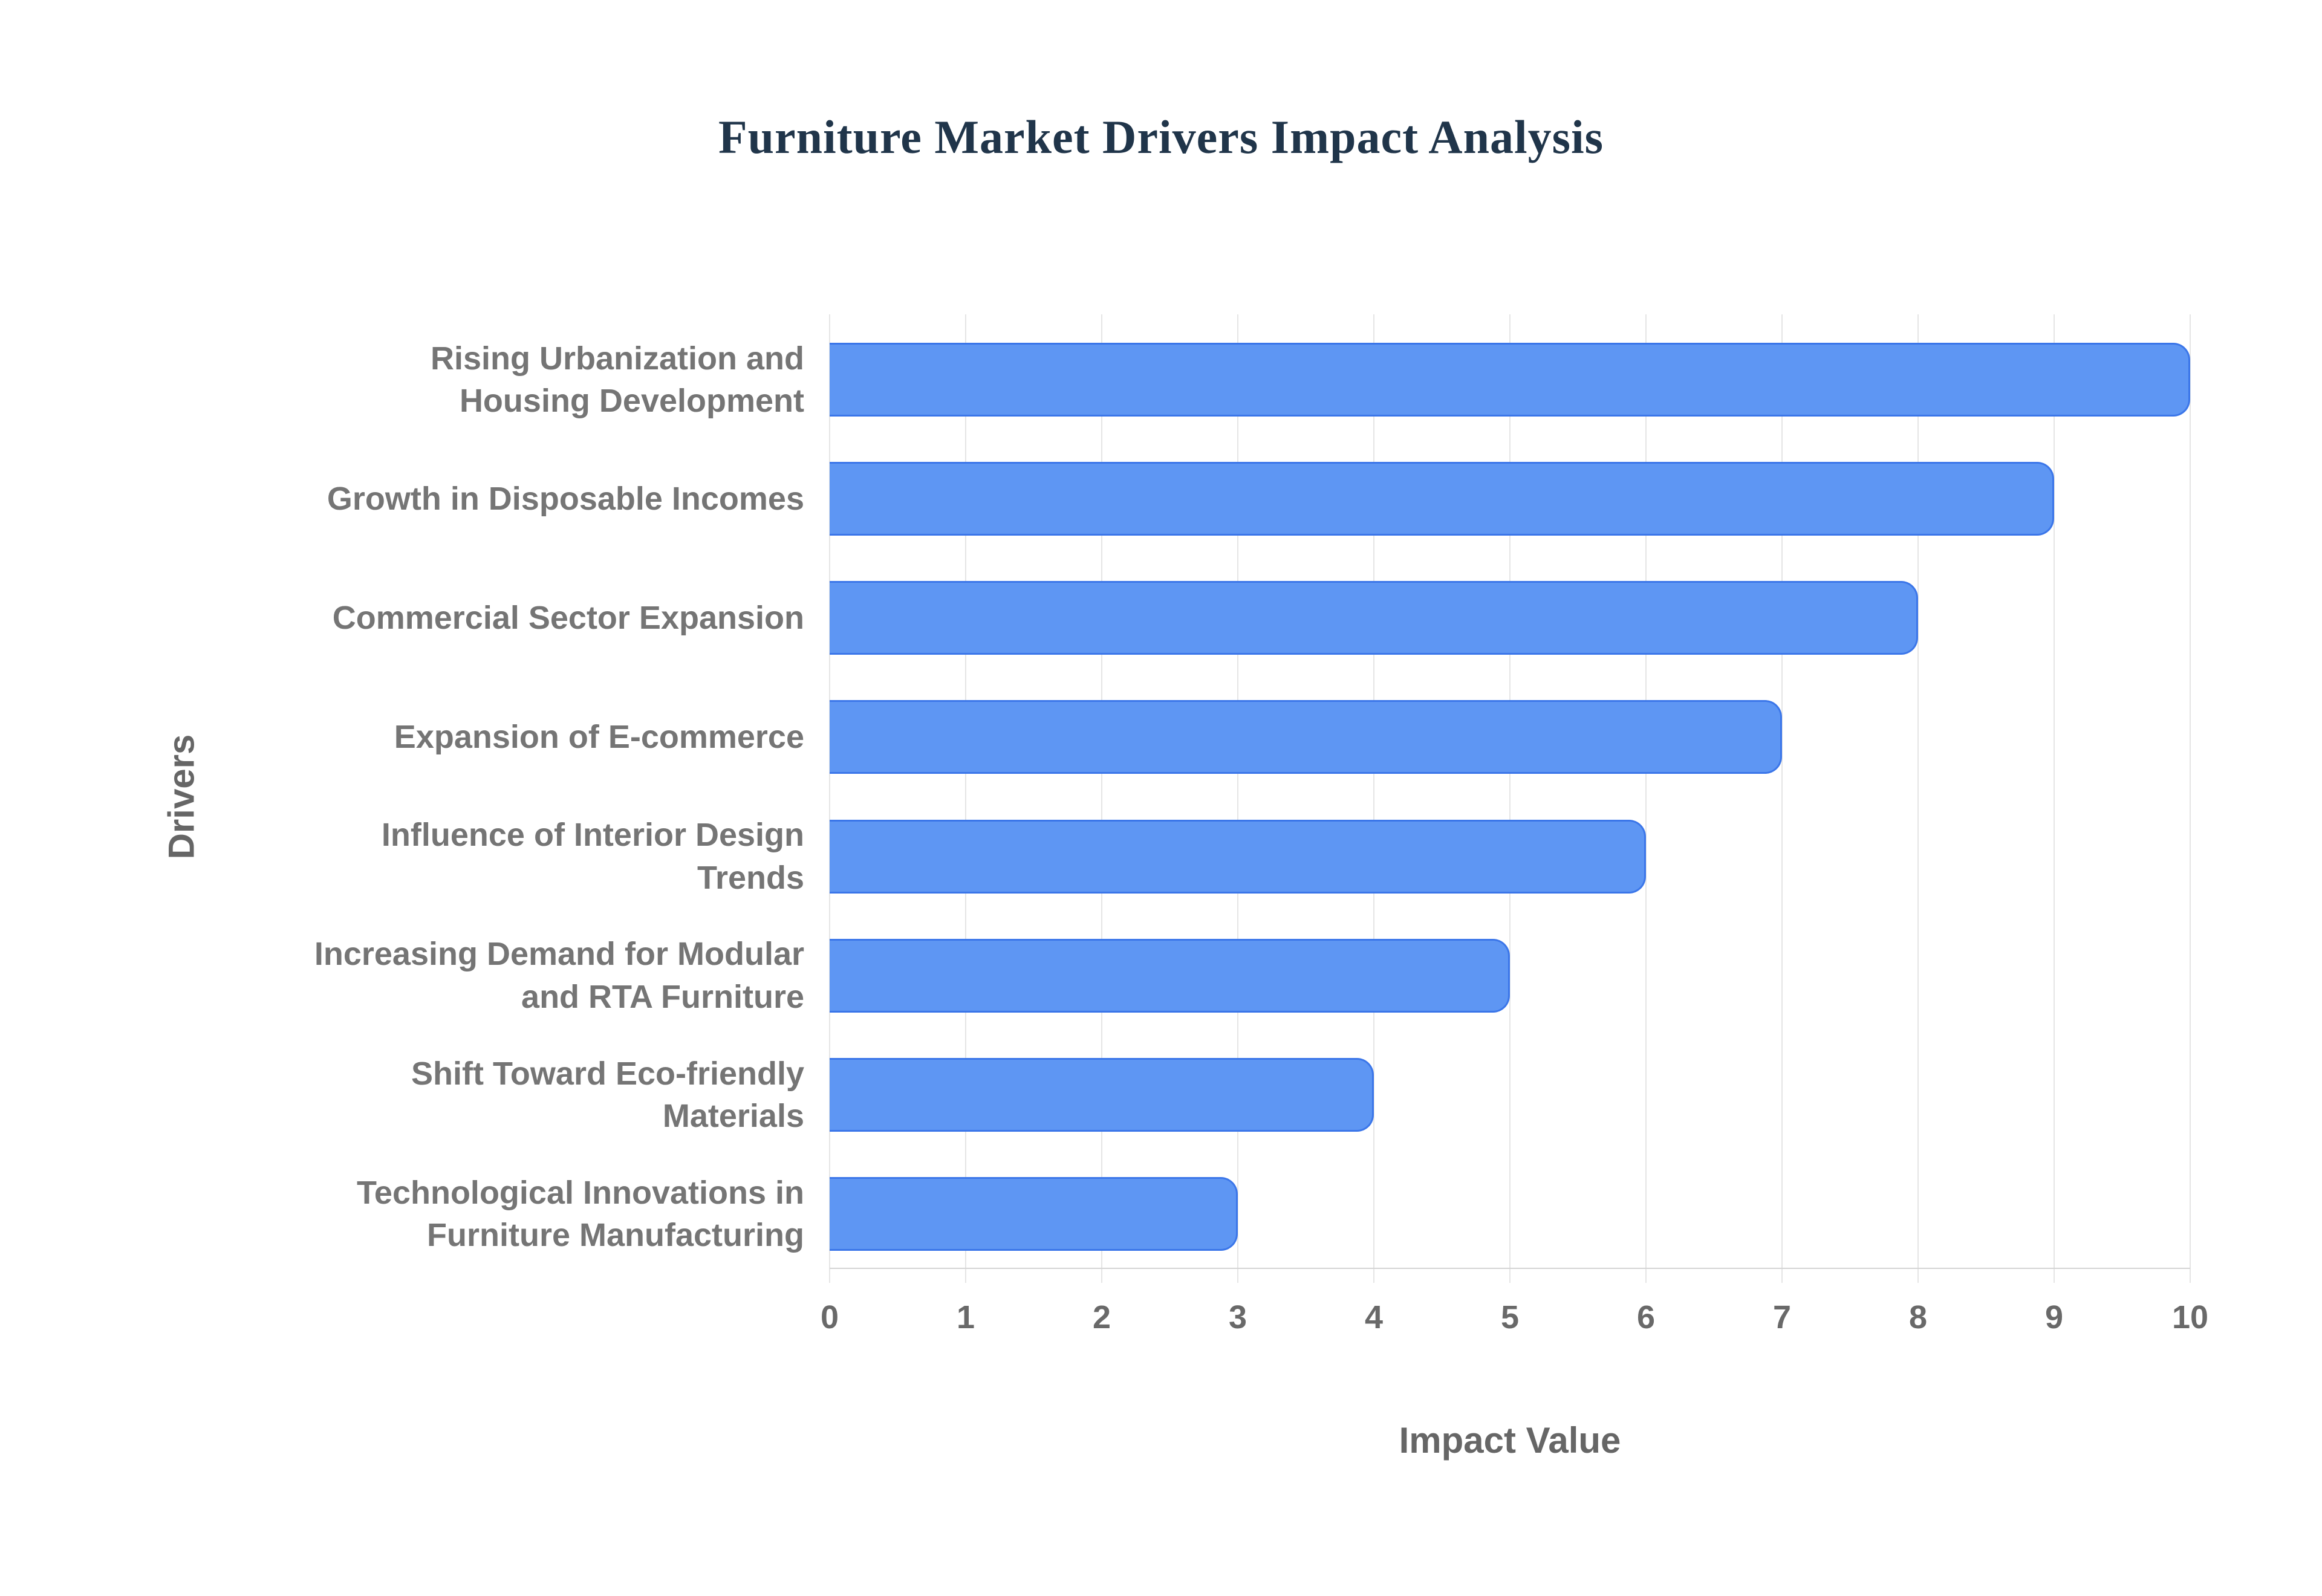 This screenshot has height=1596, width=2322. Describe the element at coordinates (607, 1094) in the screenshot. I see `category-label: Shift Toward Eco-friendly Materials` at that location.